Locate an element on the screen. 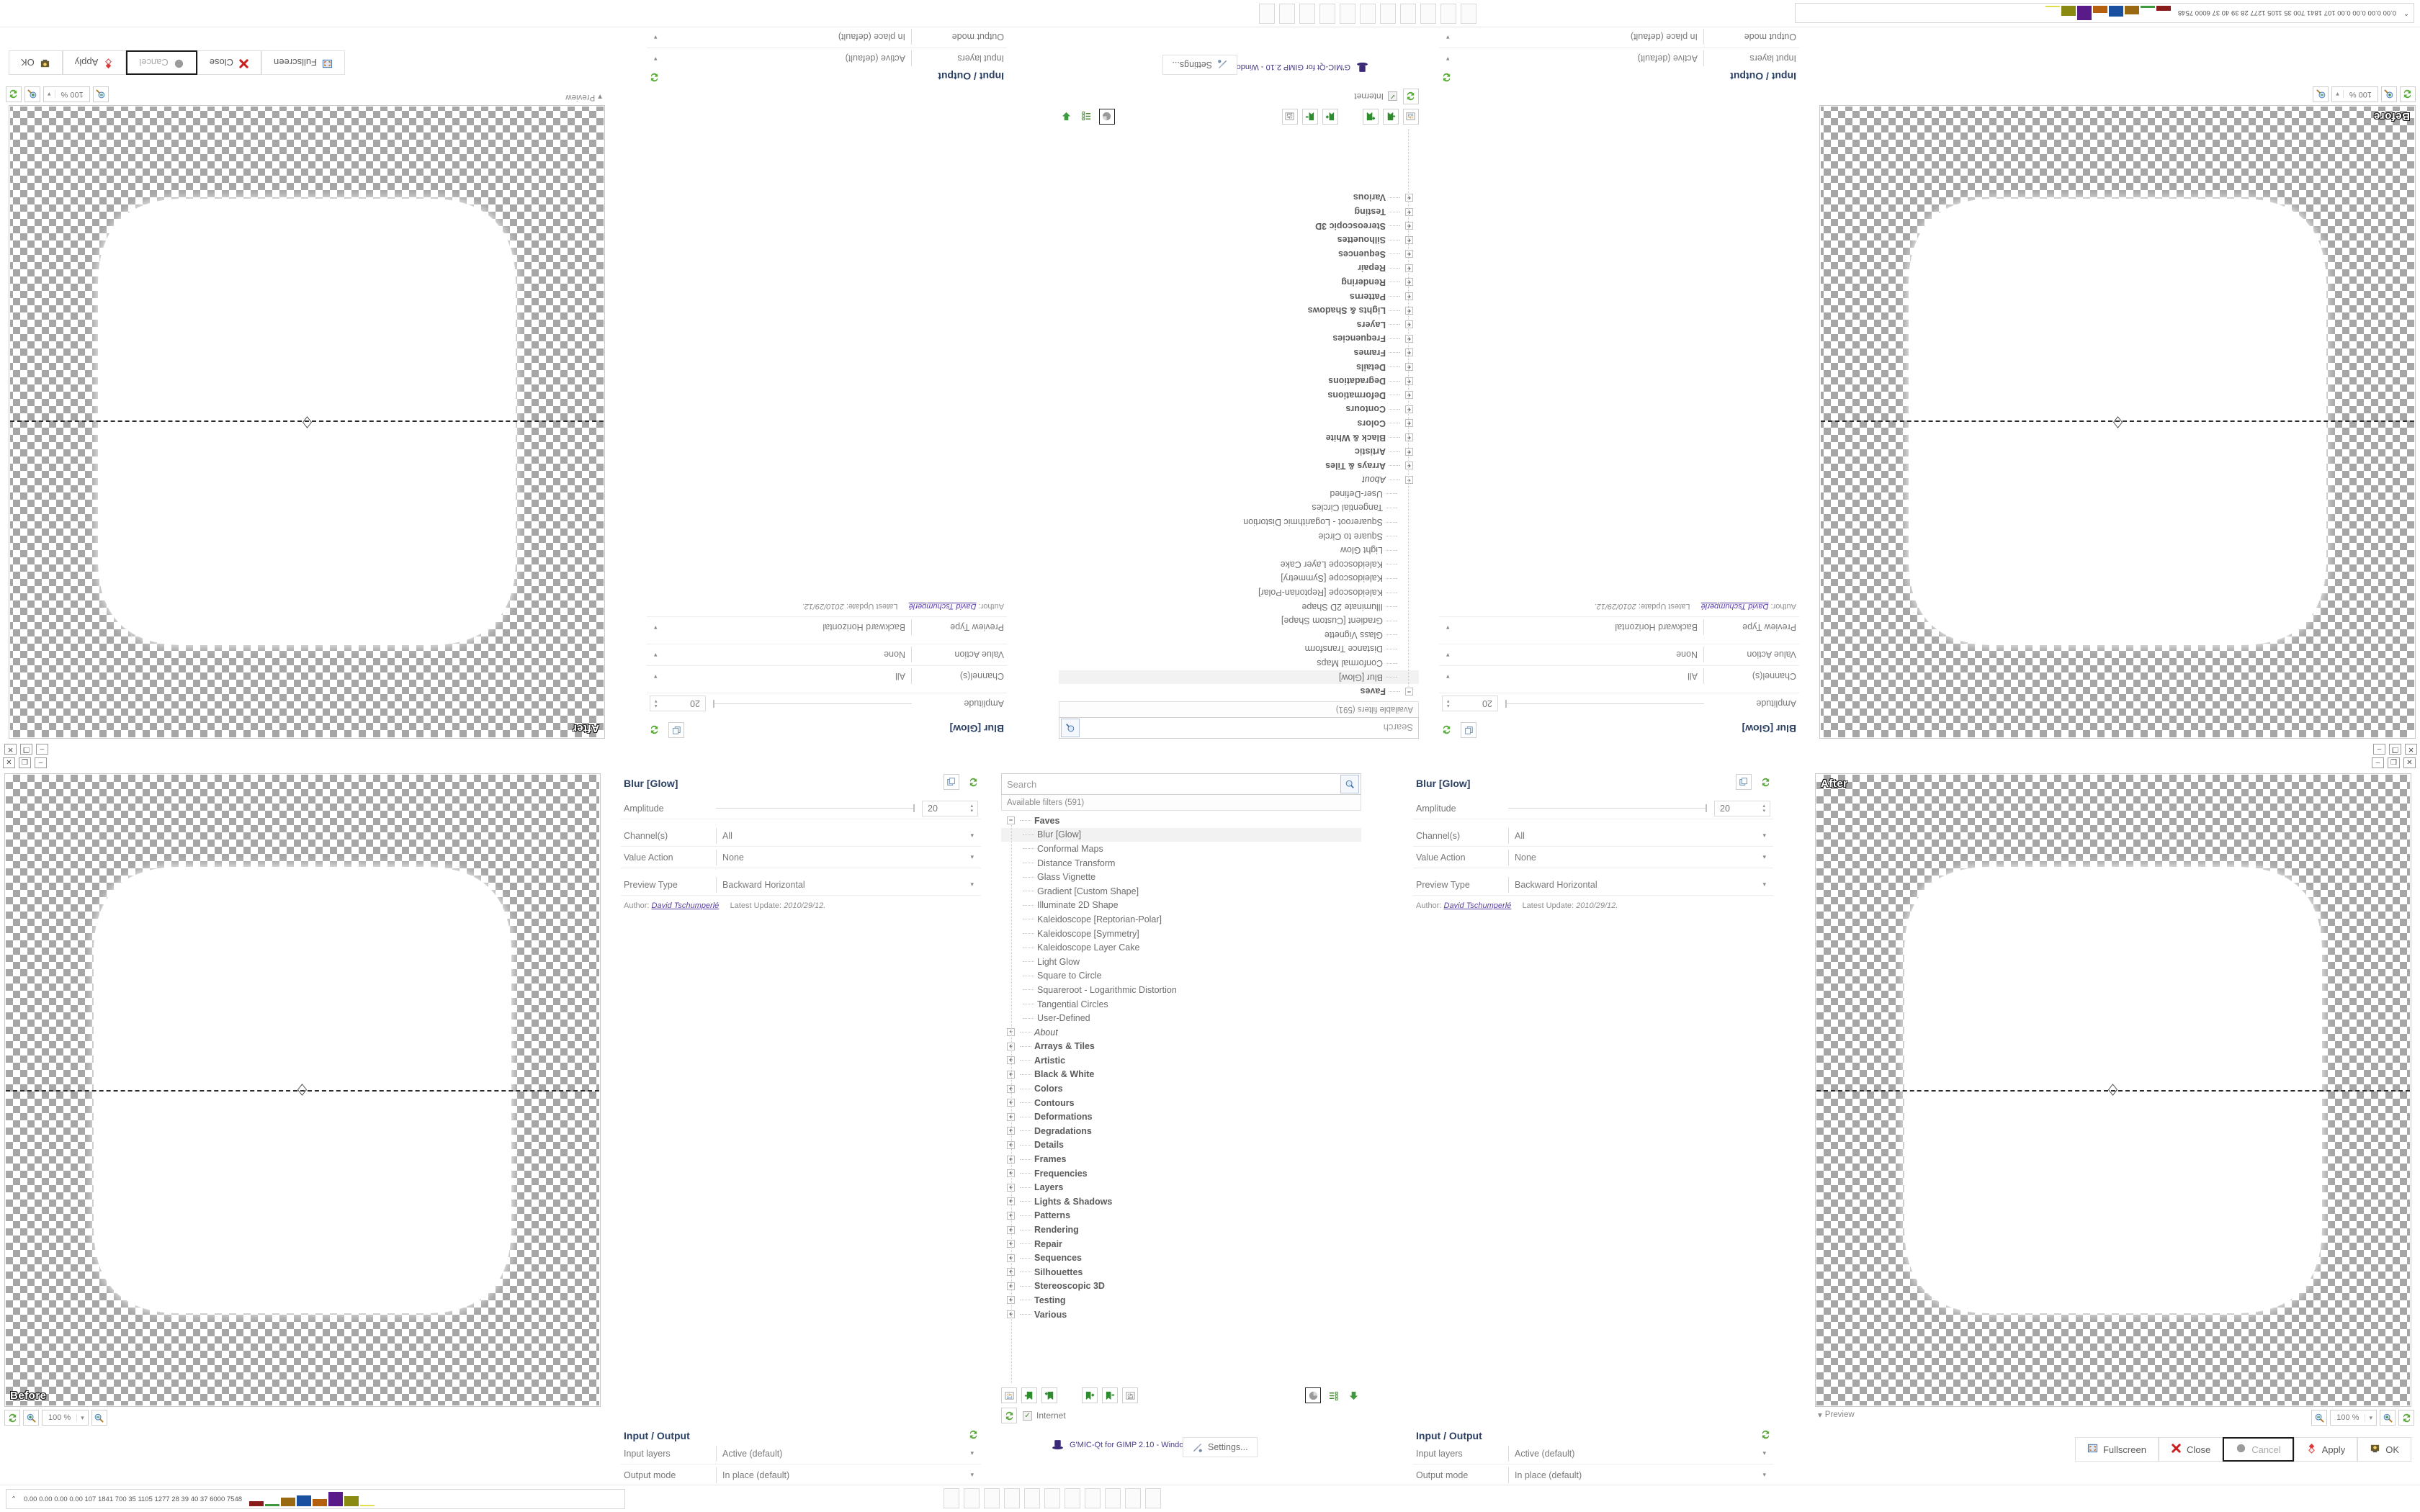 The width and height of the screenshot is (2420, 1512). reset-icon is located at coordinates (2408, 94).